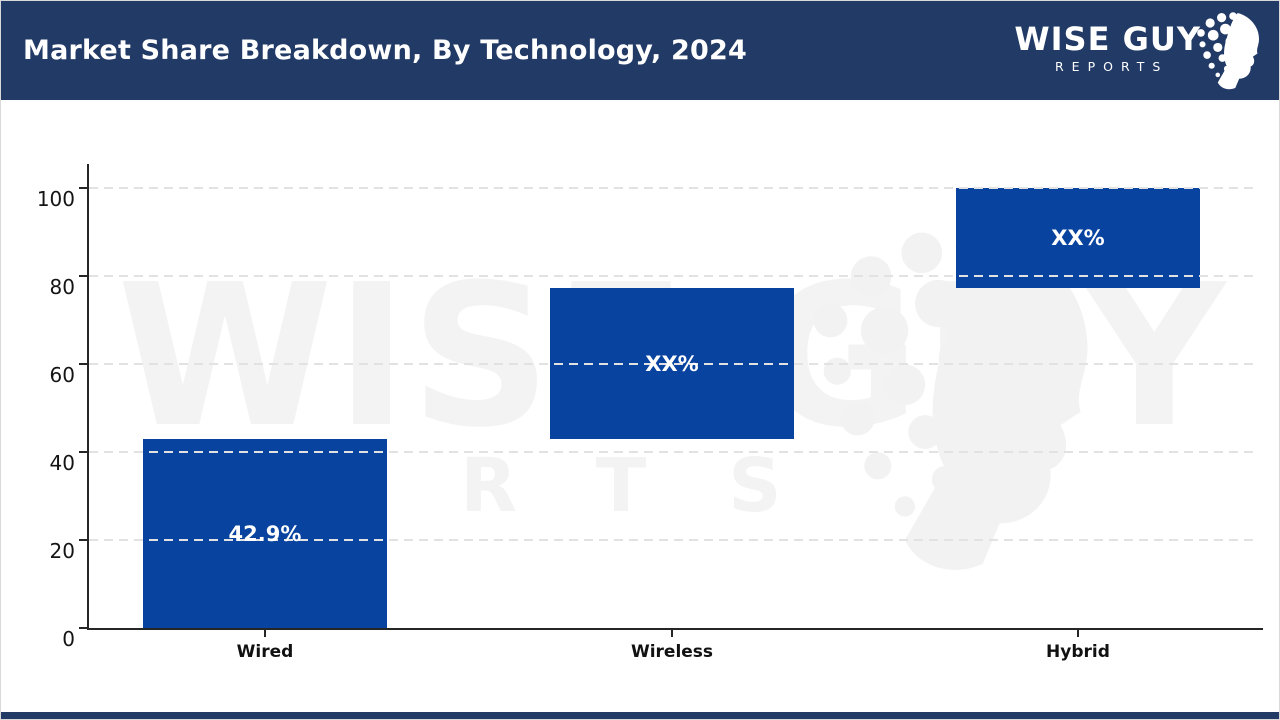 Image resolution: width=1280 pixels, height=720 pixels. What do you see at coordinates (1228, 51) in the screenshot?
I see `logo-face-icon` at bounding box center [1228, 51].